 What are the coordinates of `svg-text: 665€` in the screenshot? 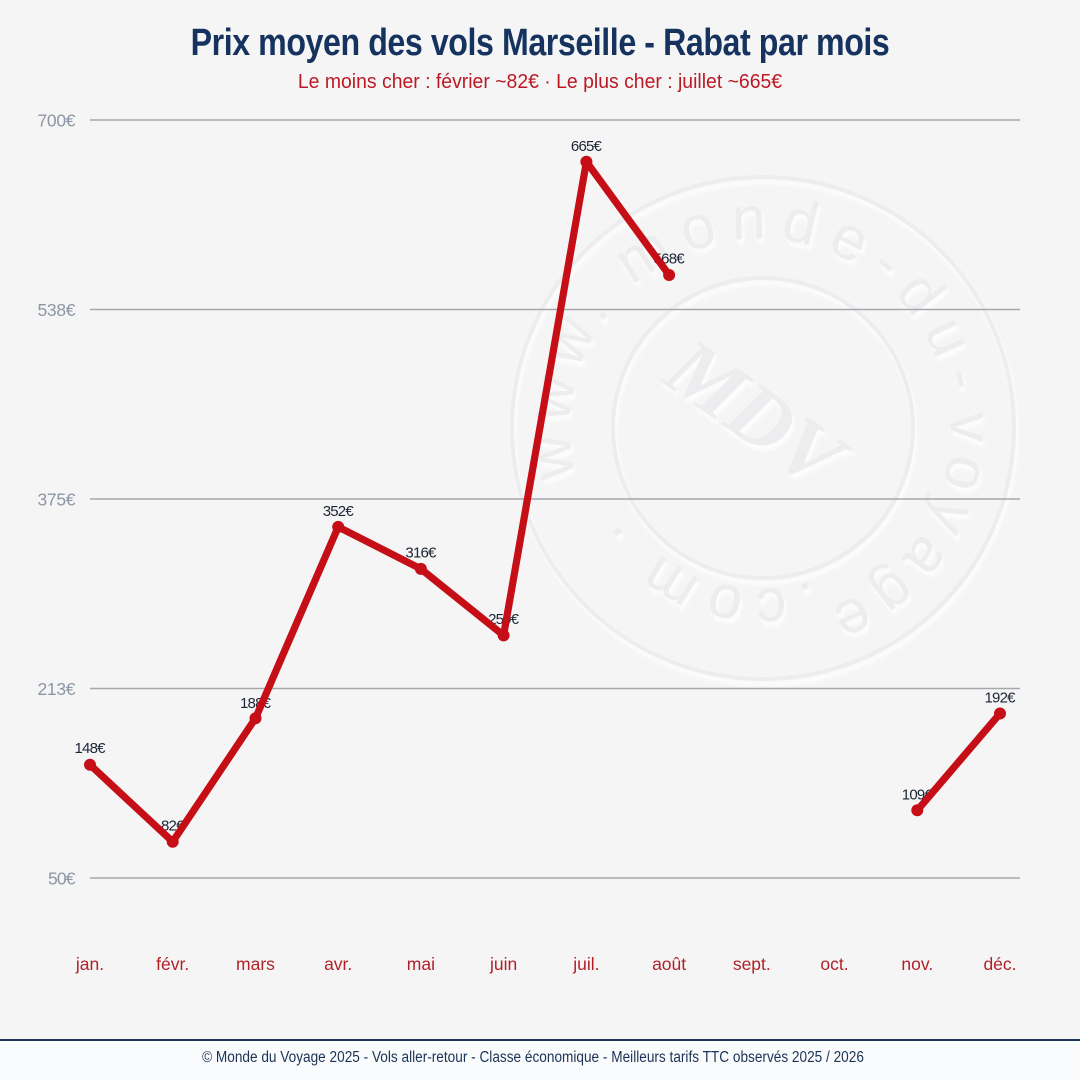 It's located at (587, 146).